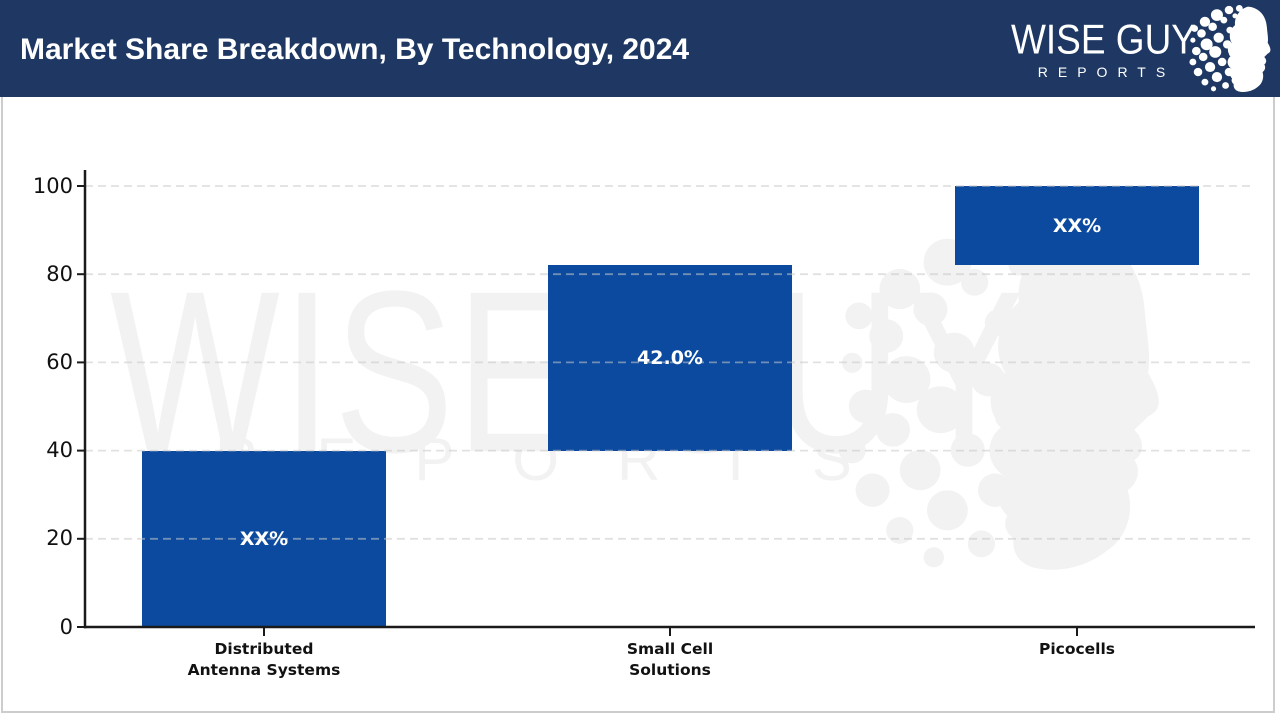  What do you see at coordinates (1230, 48) in the screenshot?
I see `wiseguy-head-icon` at bounding box center [1230, 48].